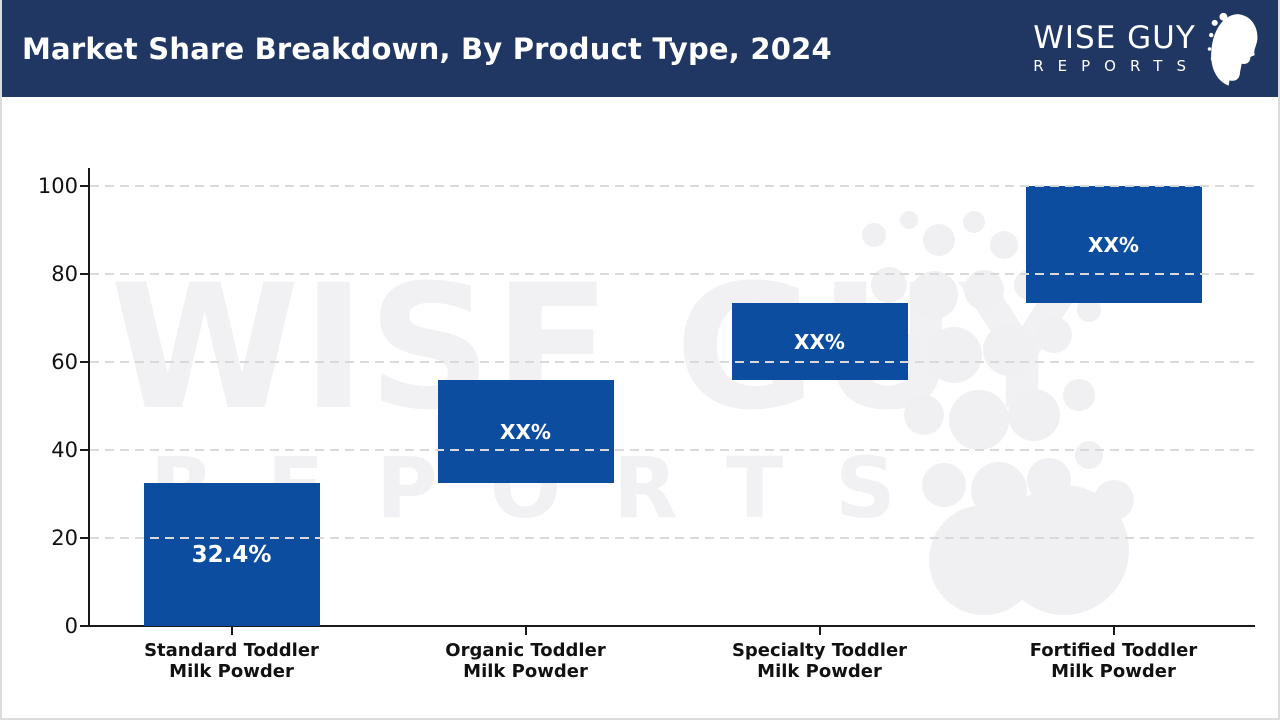 The image size is (1280, 720). I want to click on logo-wordmark: WISE GUY, so click(1114, 38).